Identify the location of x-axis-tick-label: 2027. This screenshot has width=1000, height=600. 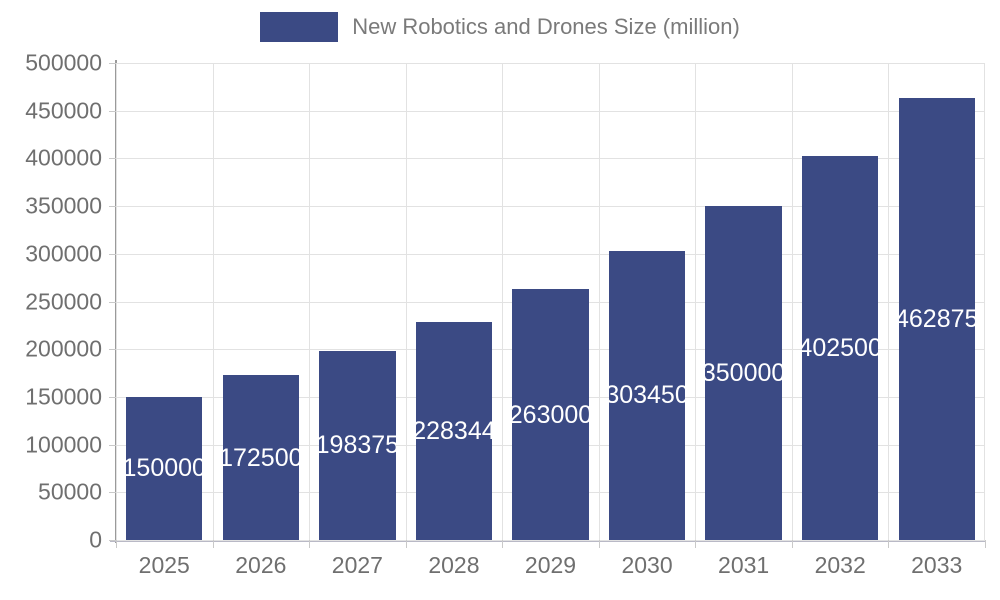
(357, 565).